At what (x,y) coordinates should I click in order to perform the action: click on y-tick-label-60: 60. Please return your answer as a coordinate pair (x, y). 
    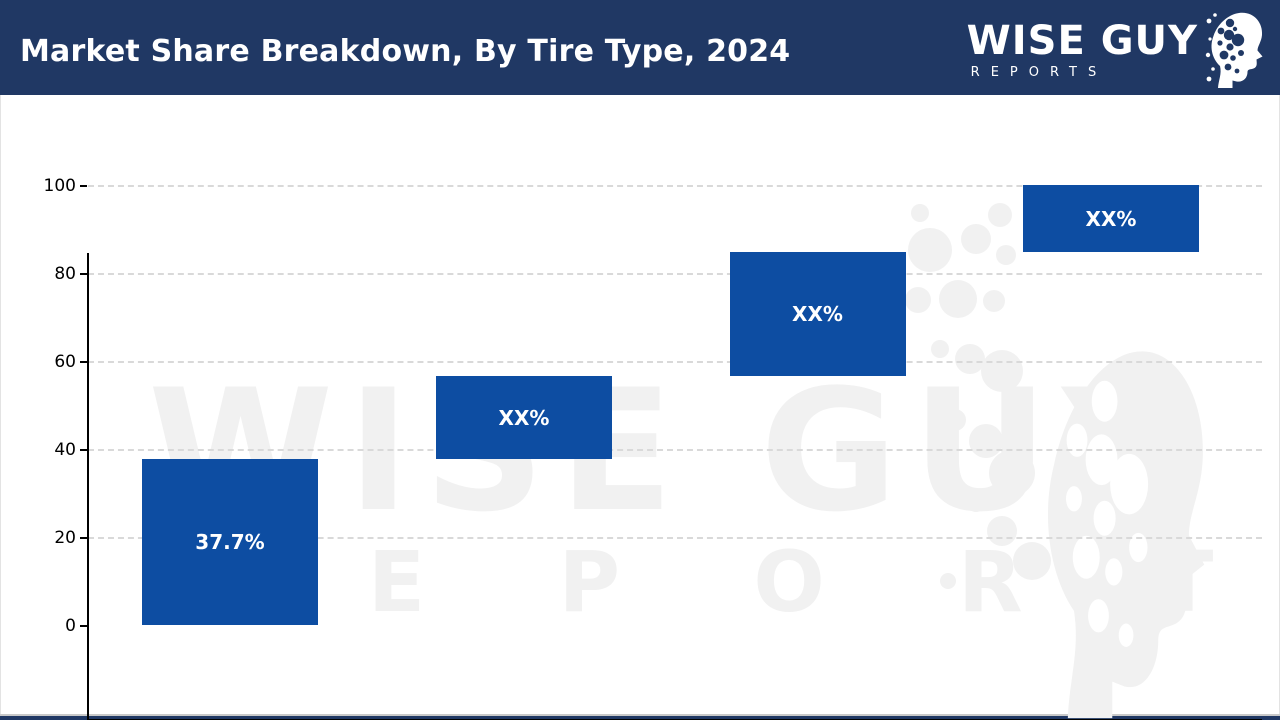
    Looking at the image, I should click on (65, 362).